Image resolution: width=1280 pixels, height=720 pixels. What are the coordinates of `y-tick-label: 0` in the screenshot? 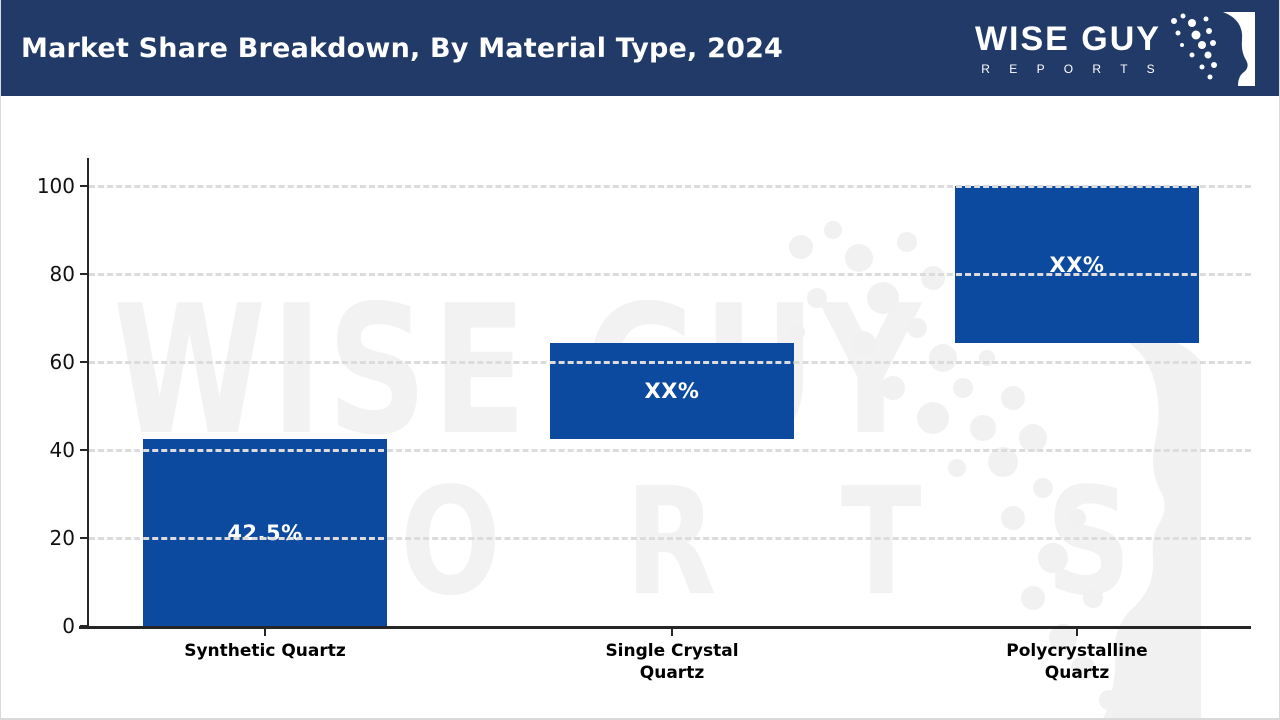 It's located at (68, 626).